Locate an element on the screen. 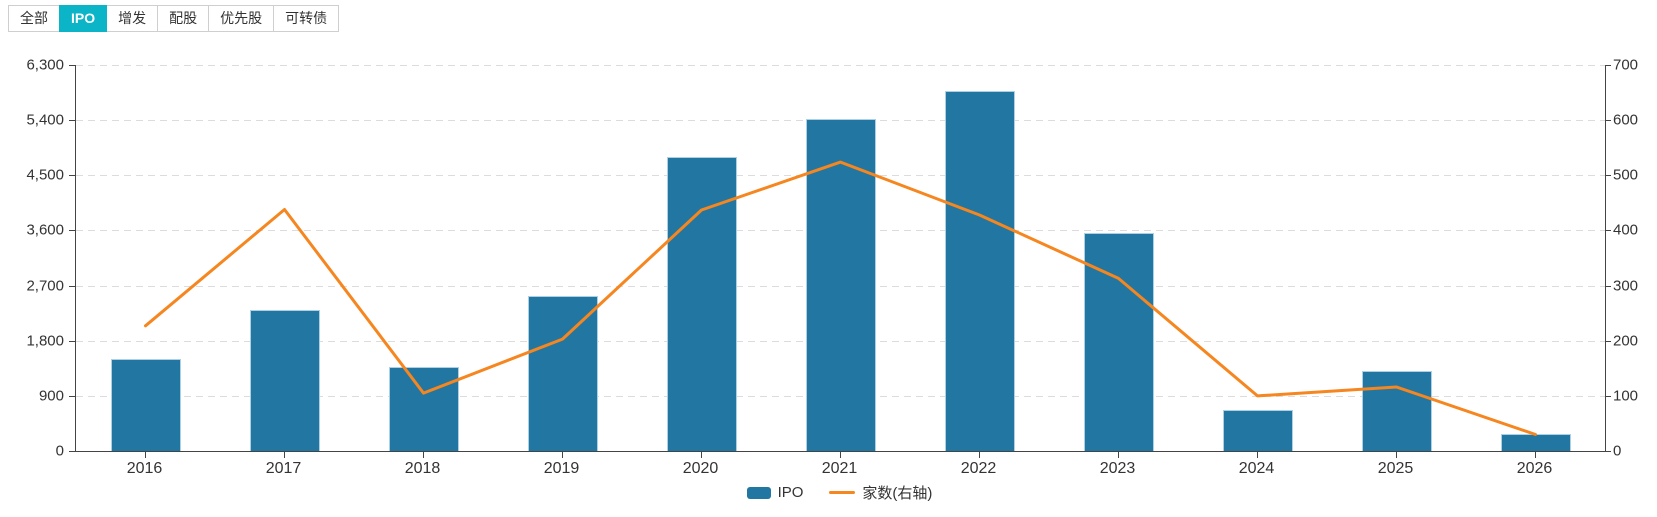 The image size is (1657, 517). chart-legend: IPO 家数(右轴) is located at coordinates (839, 492).